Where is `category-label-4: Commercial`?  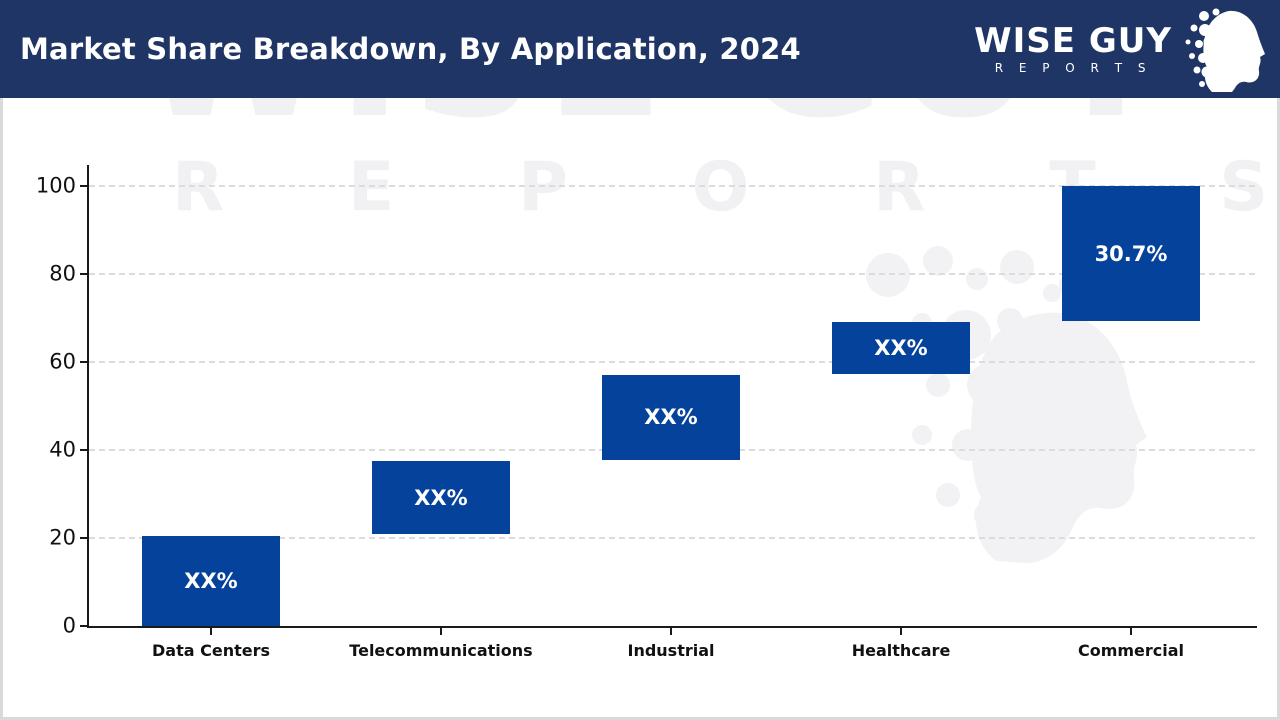
category-label-4: Commercial is located at coordinates (1131, 650).